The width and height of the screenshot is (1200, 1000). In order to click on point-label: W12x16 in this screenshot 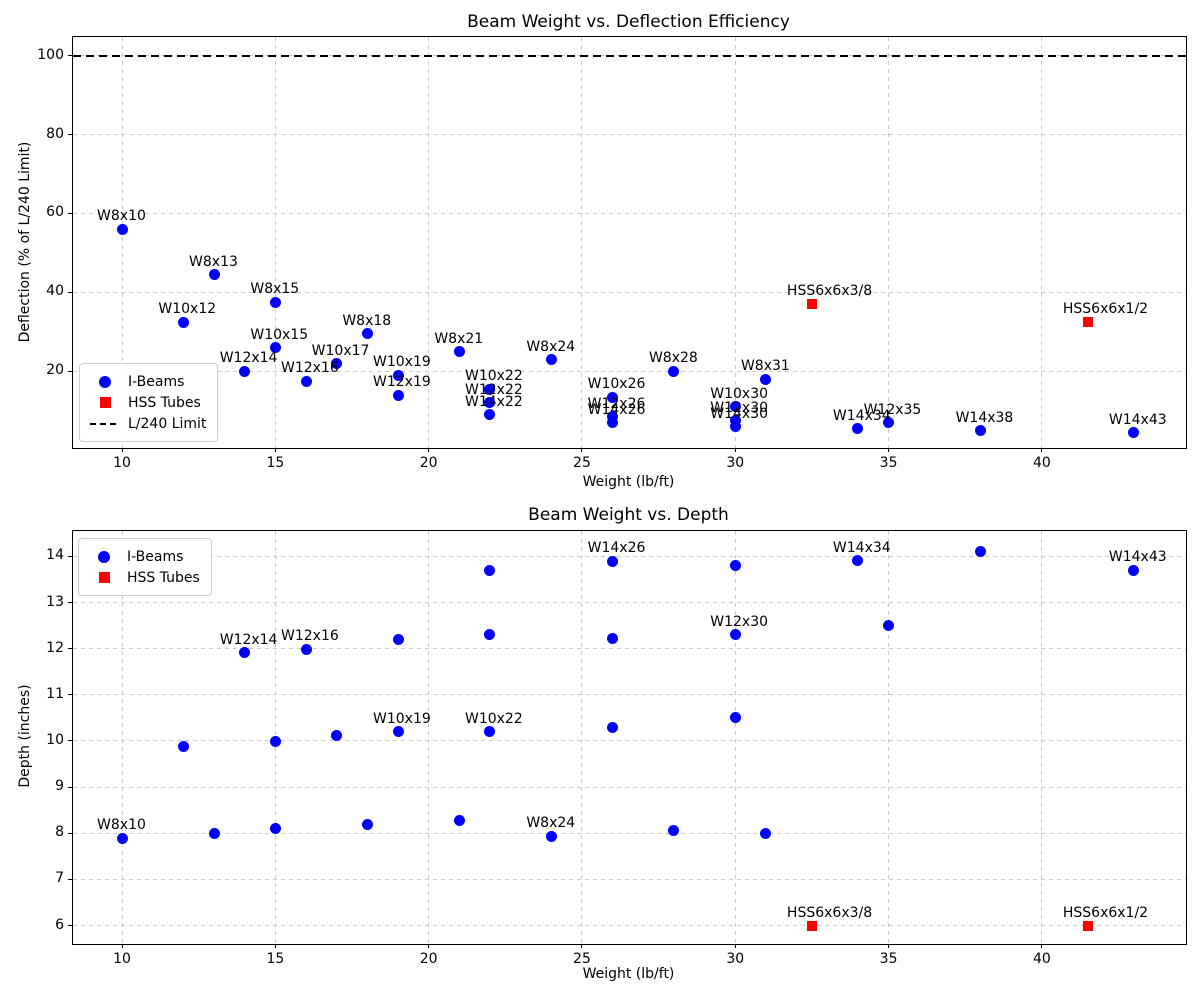, I will do `click(310, 636)`.